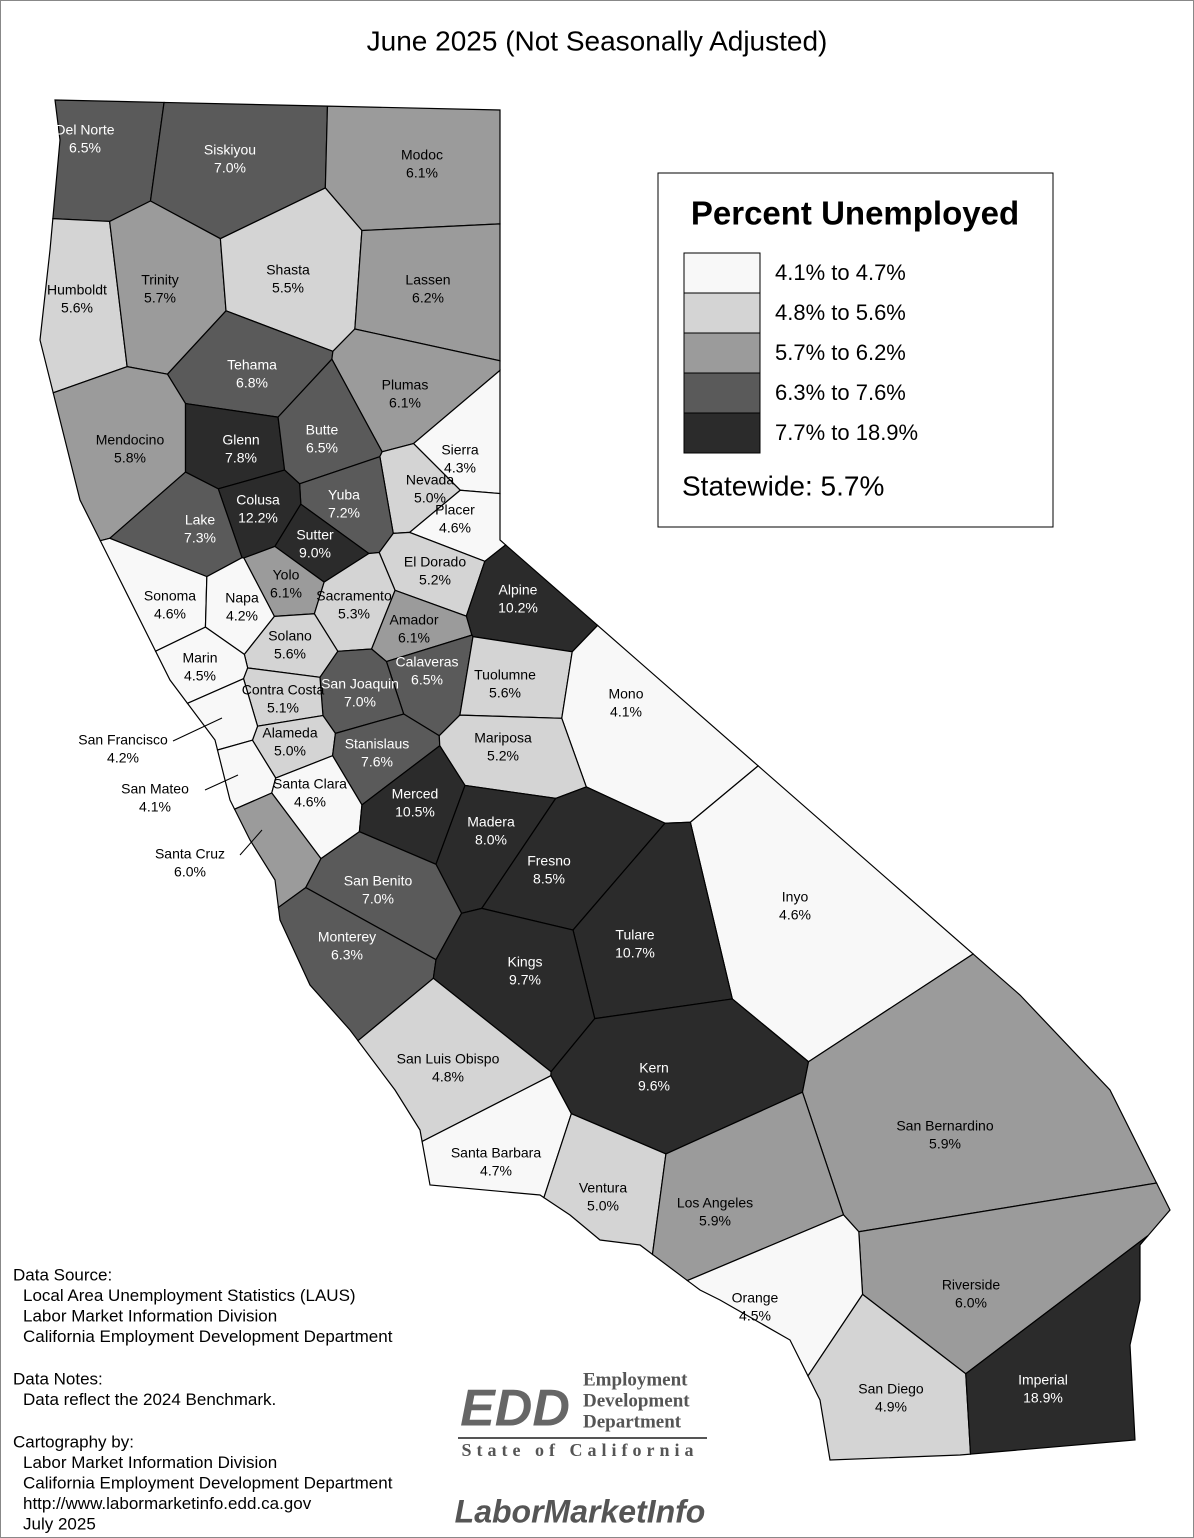 This screenshot has height=1538, width=1194. I want to click on map-title: June 2025 (Not Seasonally Adjusted), so click(597, 40).